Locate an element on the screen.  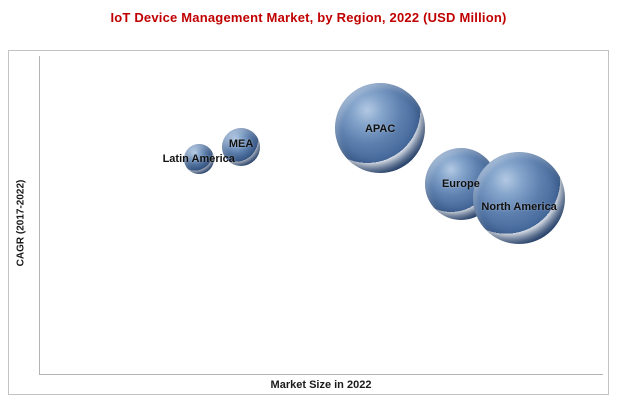
bubble-latin-america is located at coordinates (198, 159).